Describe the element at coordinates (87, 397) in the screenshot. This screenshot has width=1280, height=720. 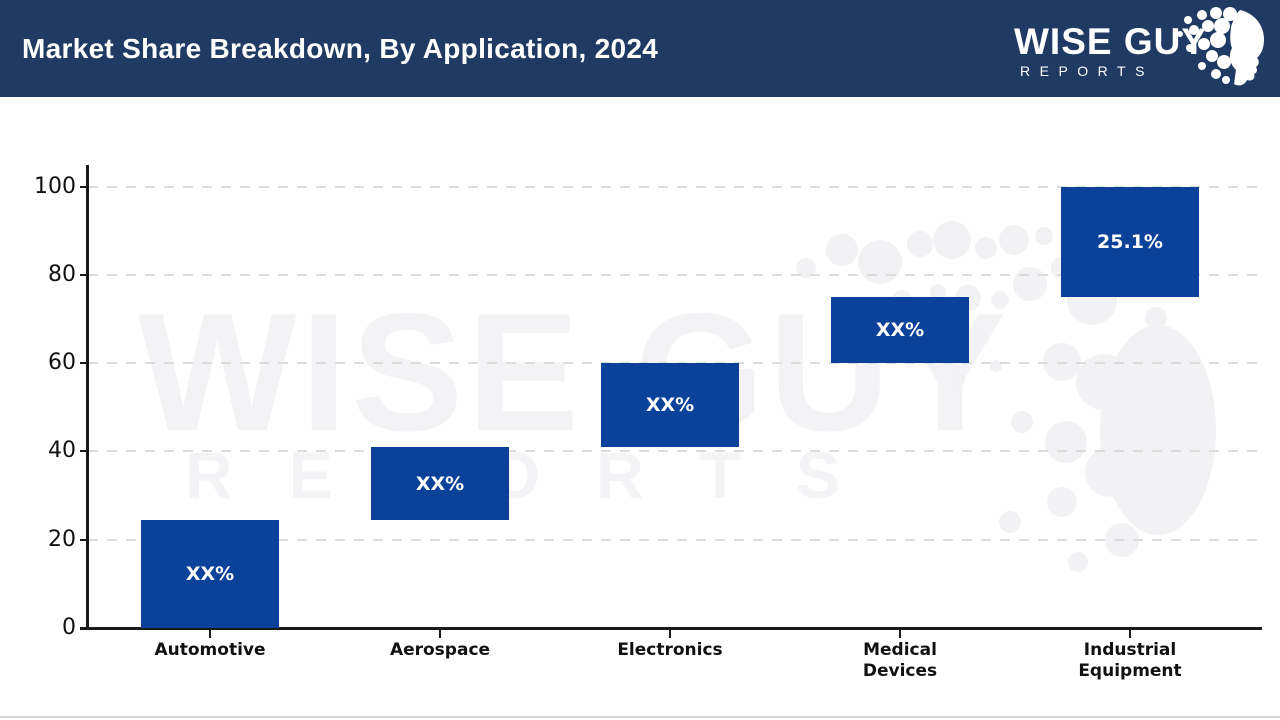
I see `y-axis-line` at that location.